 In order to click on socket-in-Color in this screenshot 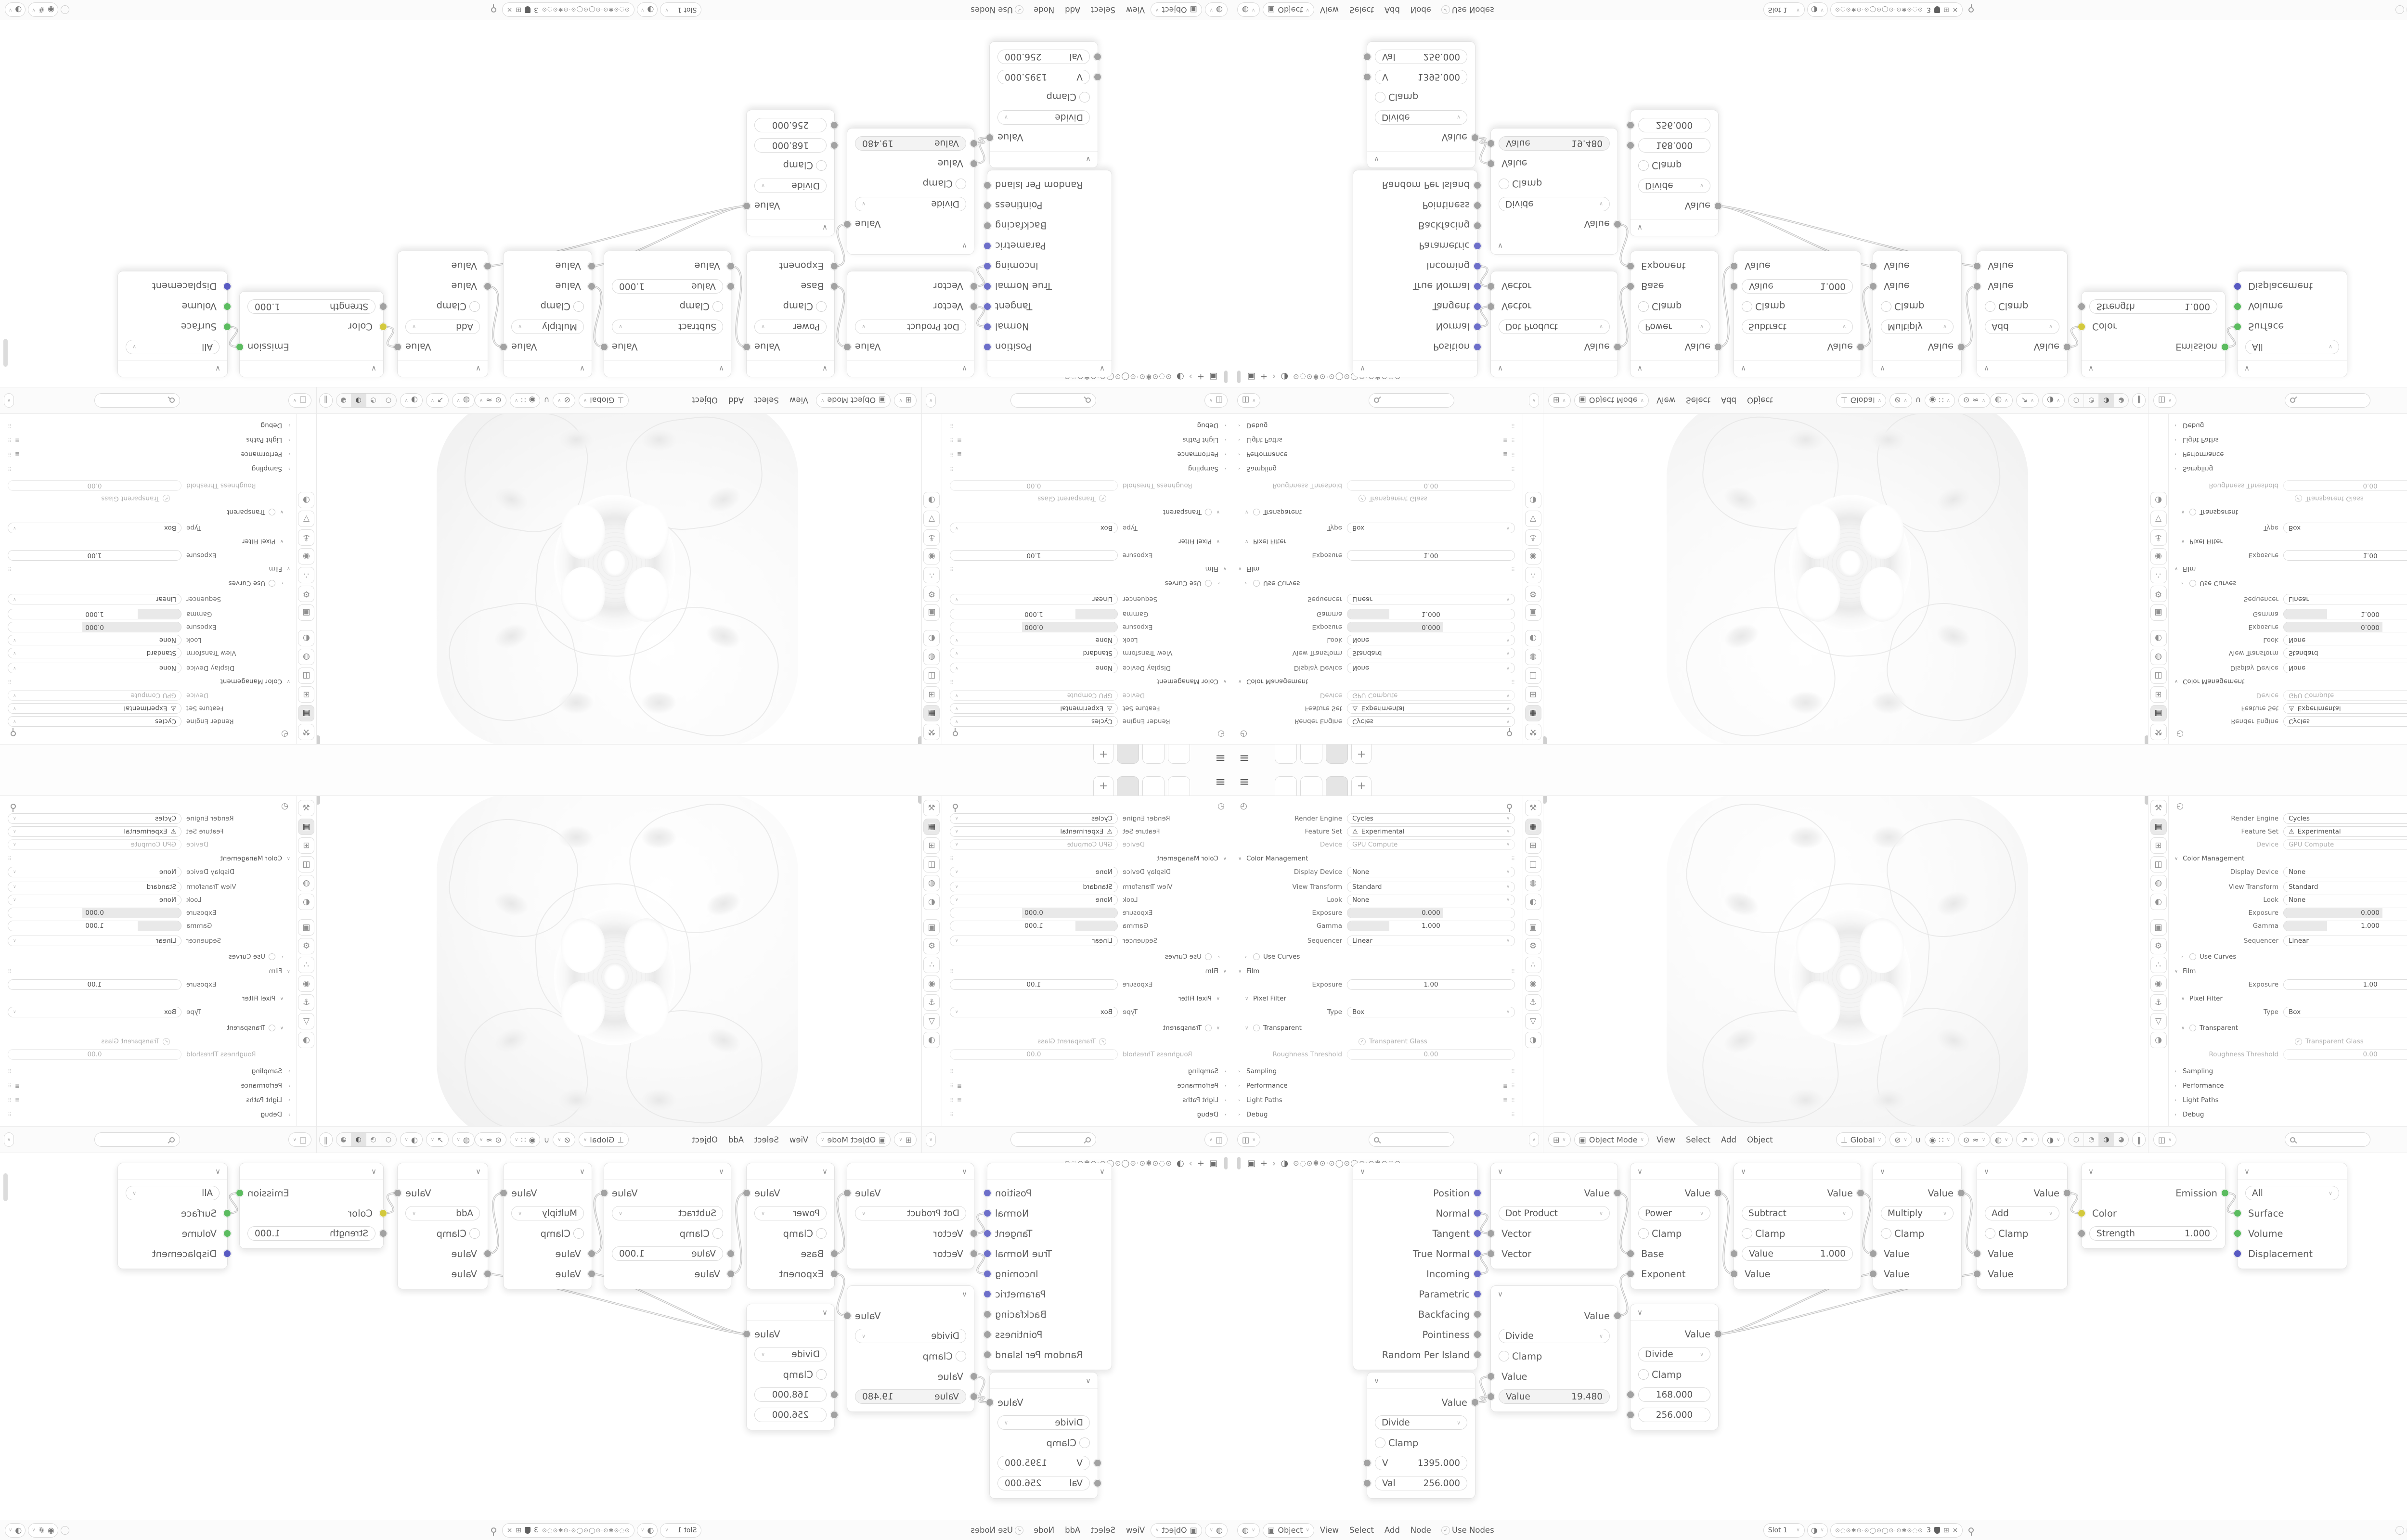, I will do `click(383, 327)`.